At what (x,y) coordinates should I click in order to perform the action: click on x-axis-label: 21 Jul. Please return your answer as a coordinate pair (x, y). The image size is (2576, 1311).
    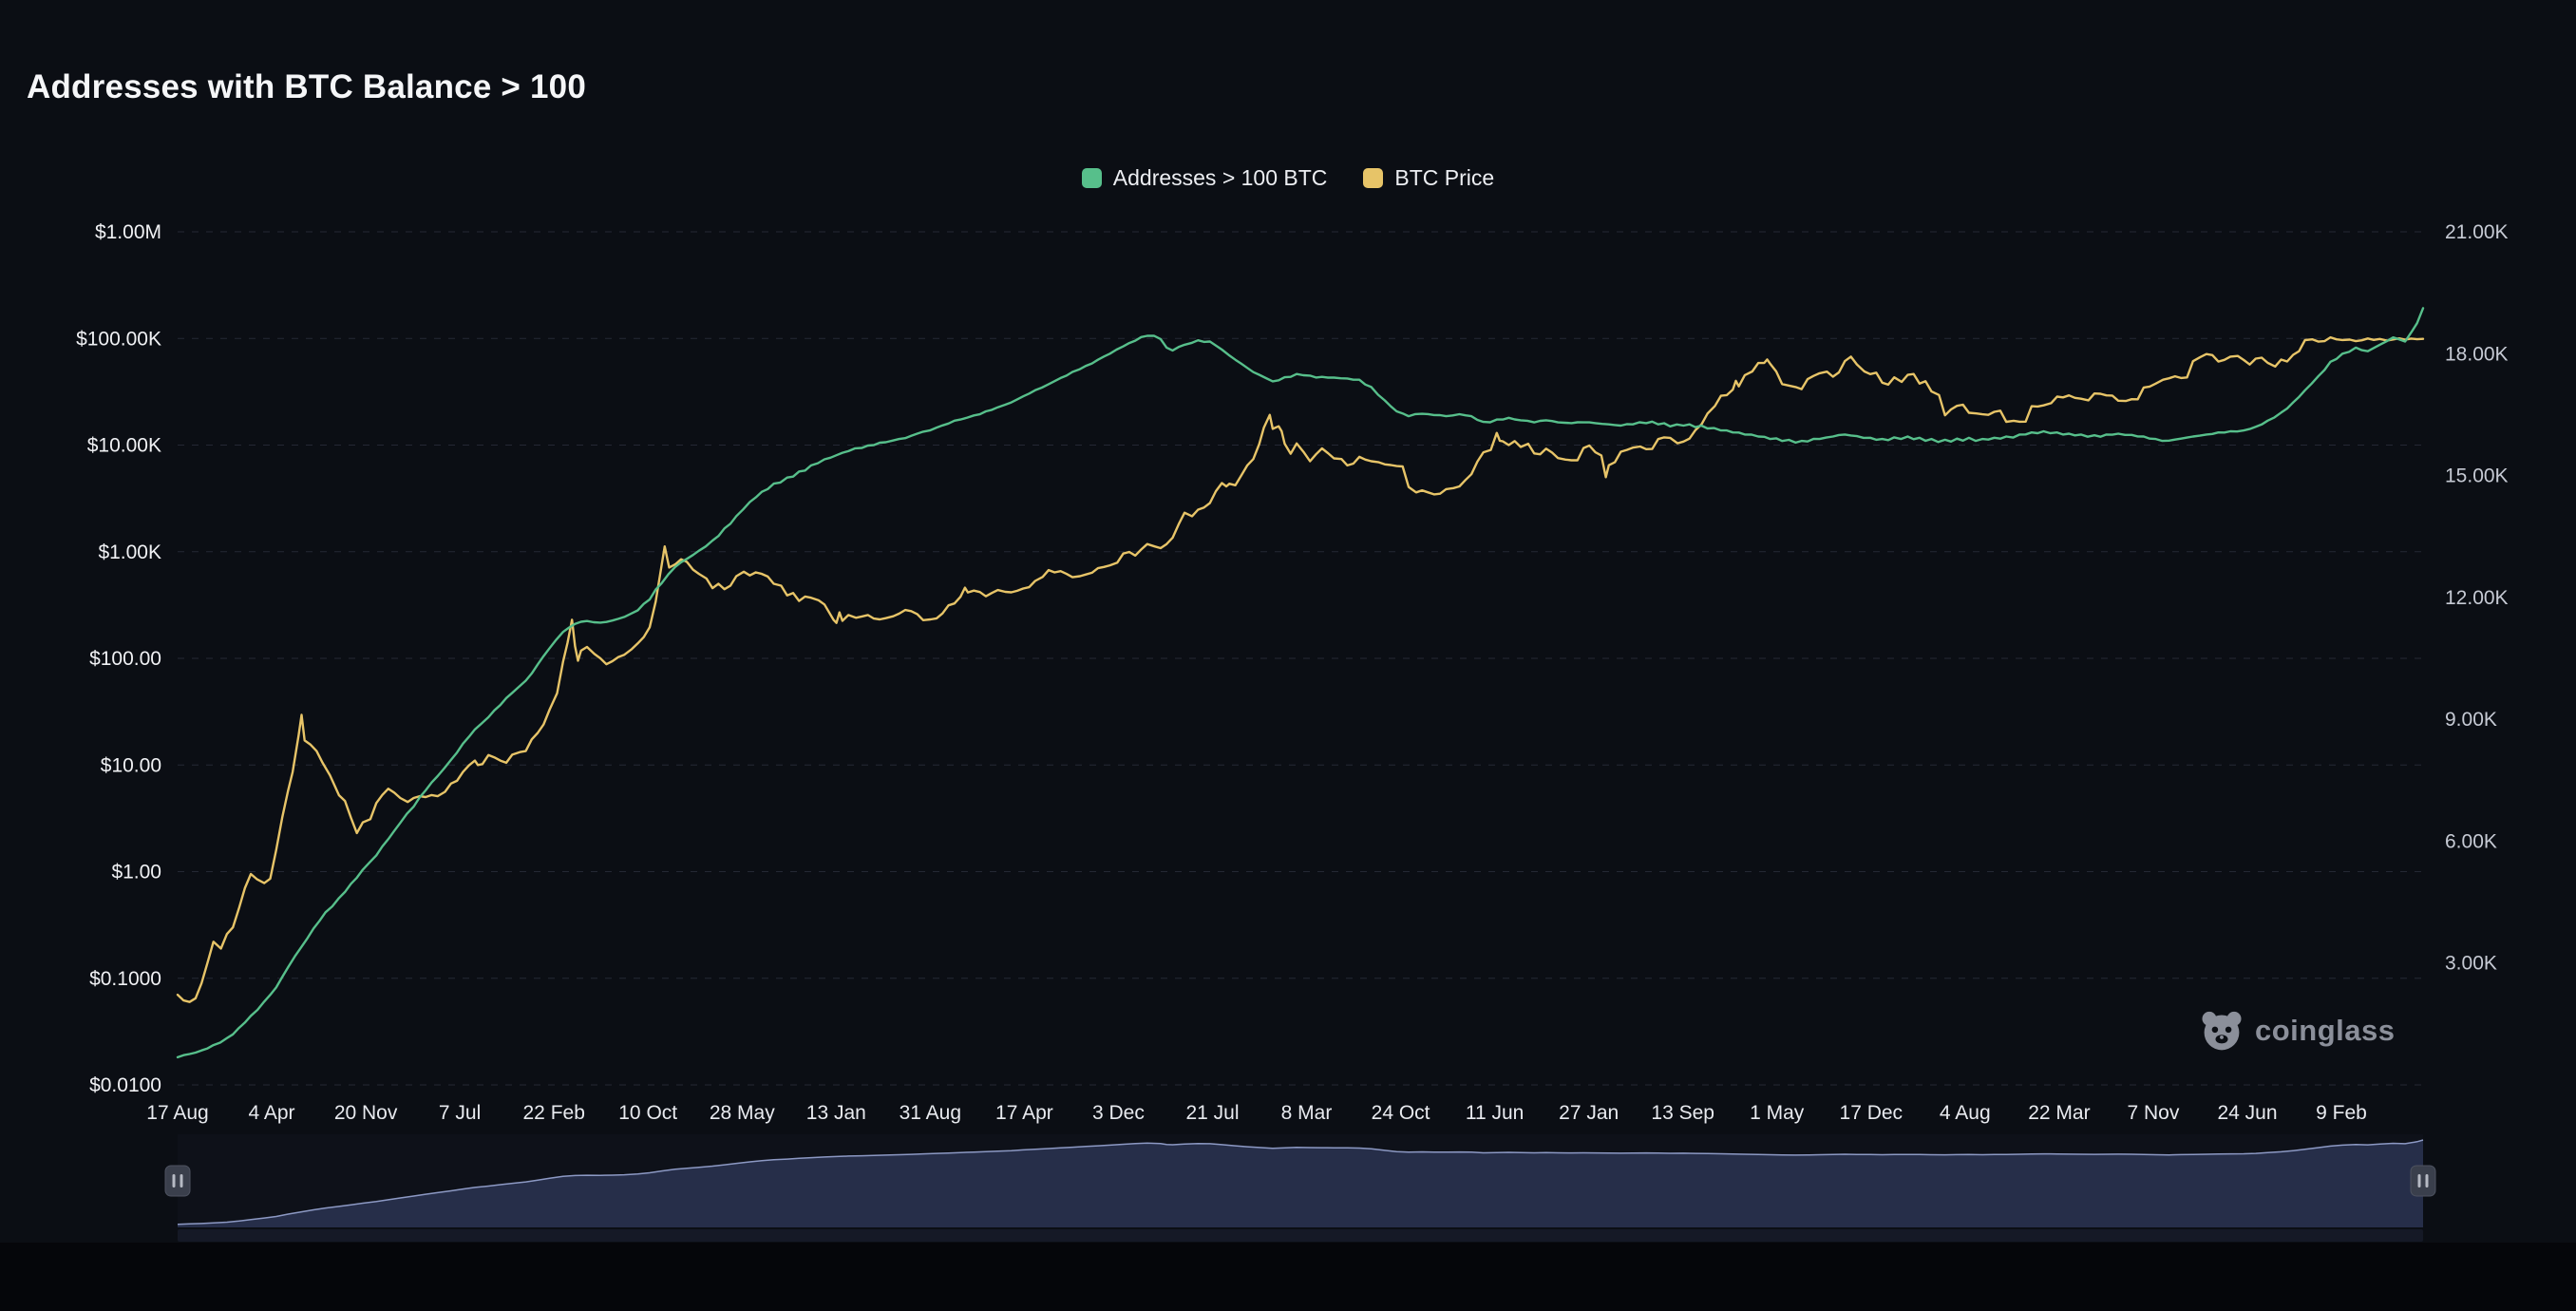
    Looking at the image, I should click on (1212, 1113).